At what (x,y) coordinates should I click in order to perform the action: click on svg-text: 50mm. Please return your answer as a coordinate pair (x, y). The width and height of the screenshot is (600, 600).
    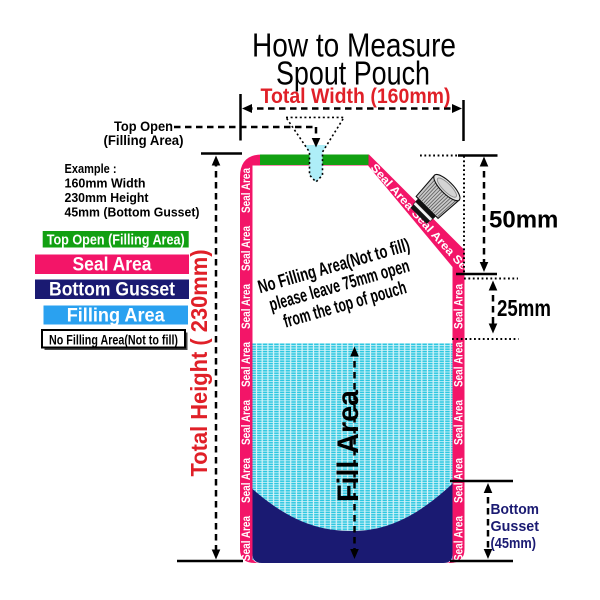
    Looking at the image, I should click on (523, 220).